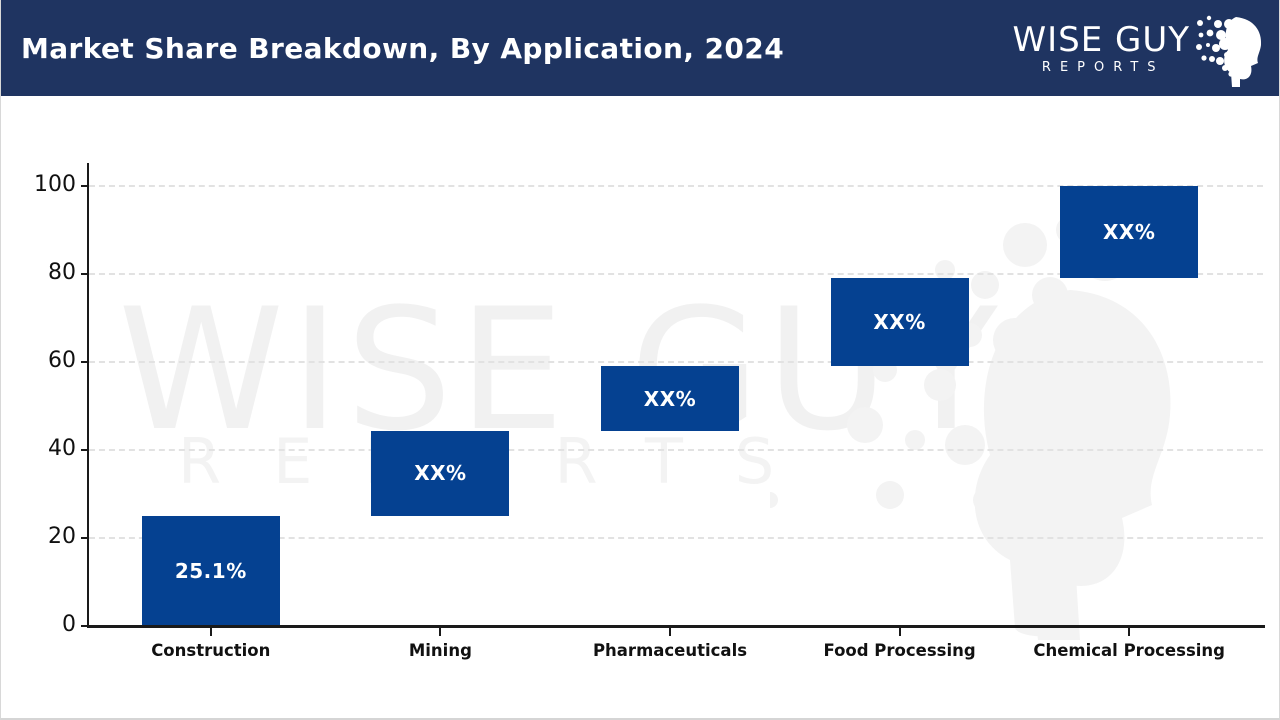 Image resolution: width=1280 pixels, height=720 pixels. What do you see at coordinates (62, 360) in the screenshot?
I see `y-axis-tick-label: 60` at bounding box center [62, 360].